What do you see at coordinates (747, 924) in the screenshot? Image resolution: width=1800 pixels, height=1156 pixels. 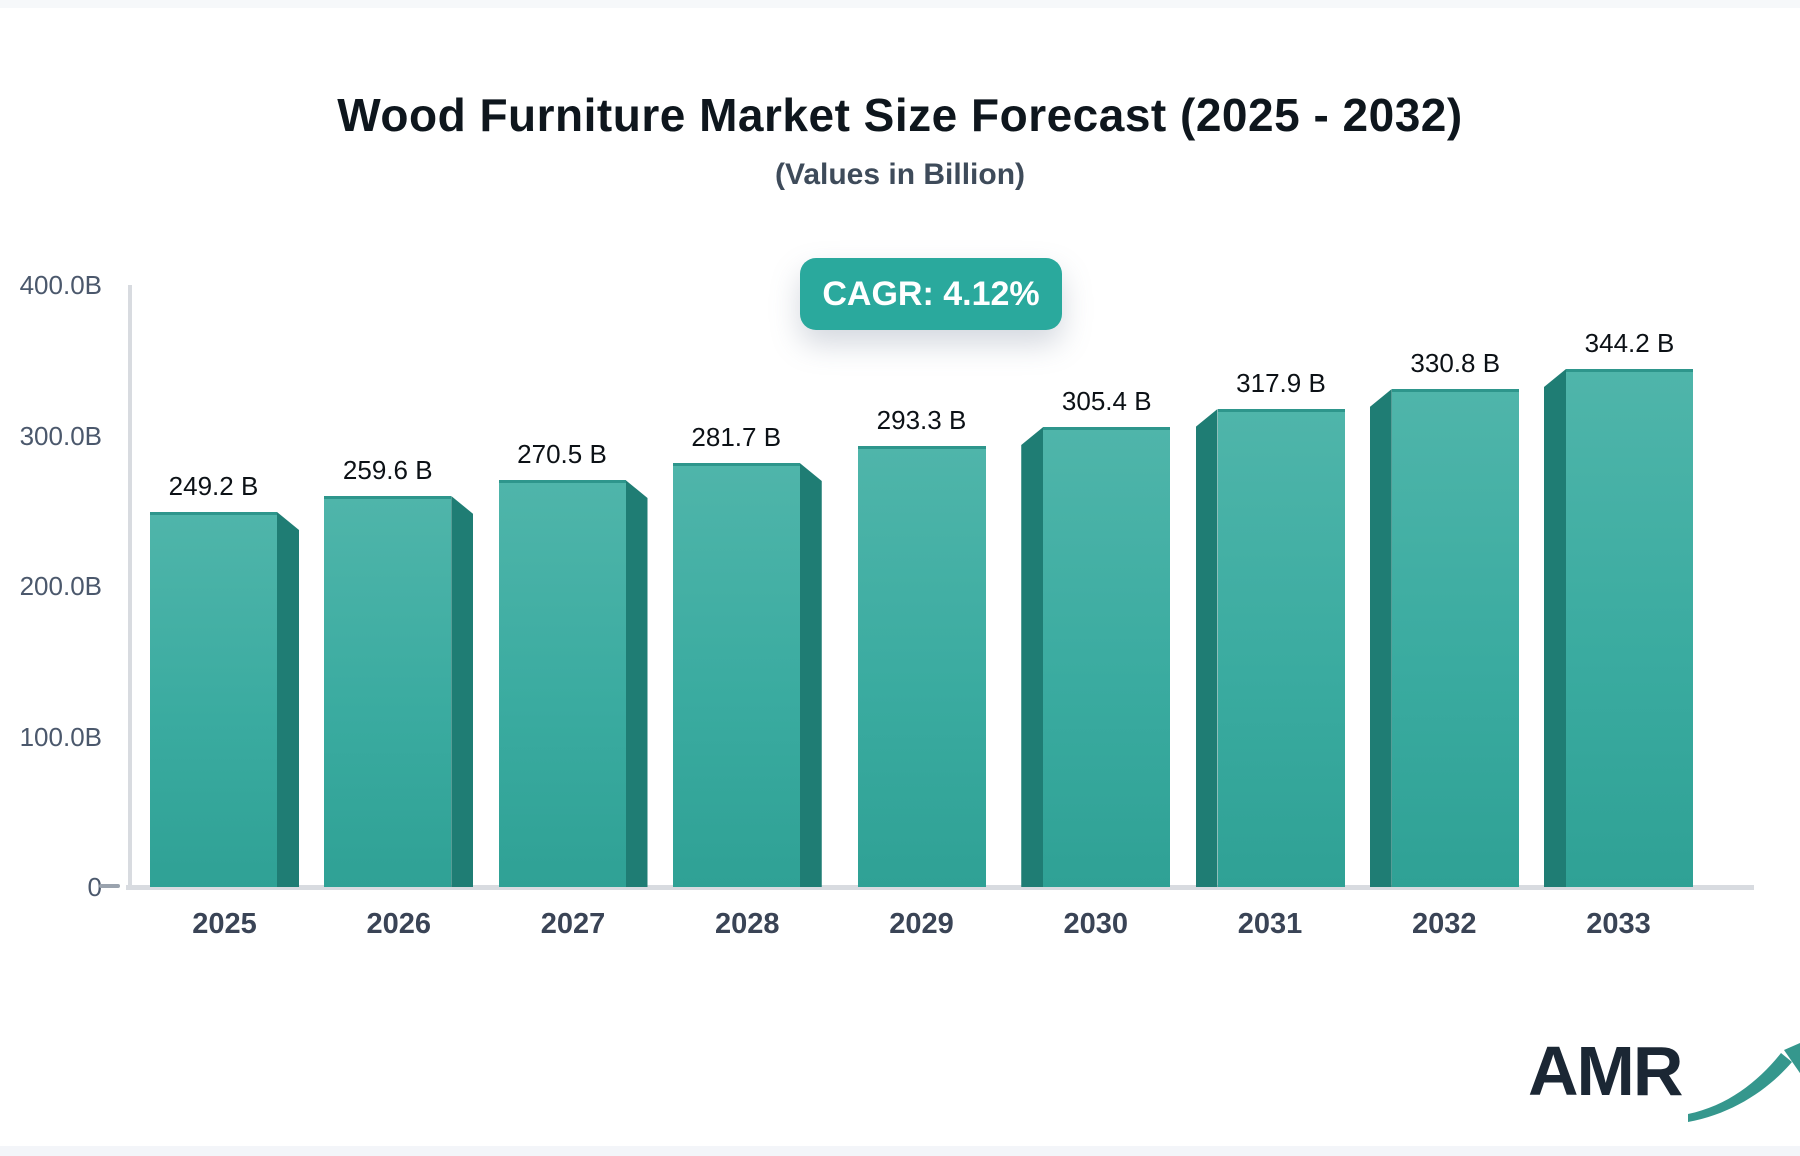 I see `x-tick-label: 2028` at bounding box center [747, 924].